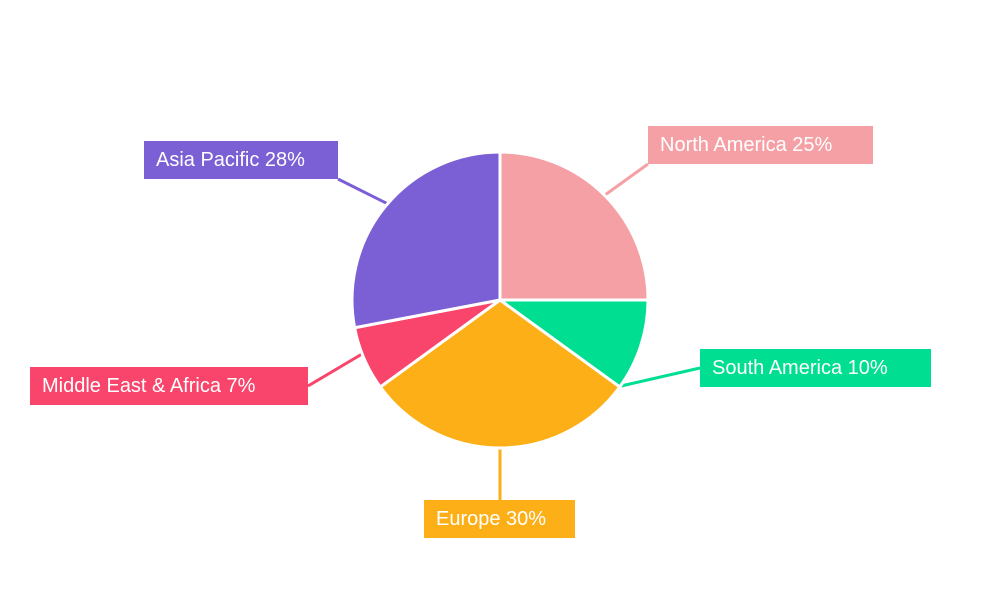 This screenshot has height=600, width=1000. I want to click on callout-label-middle-east-africa: Middle East & Africa 7%, so click(169, 386).